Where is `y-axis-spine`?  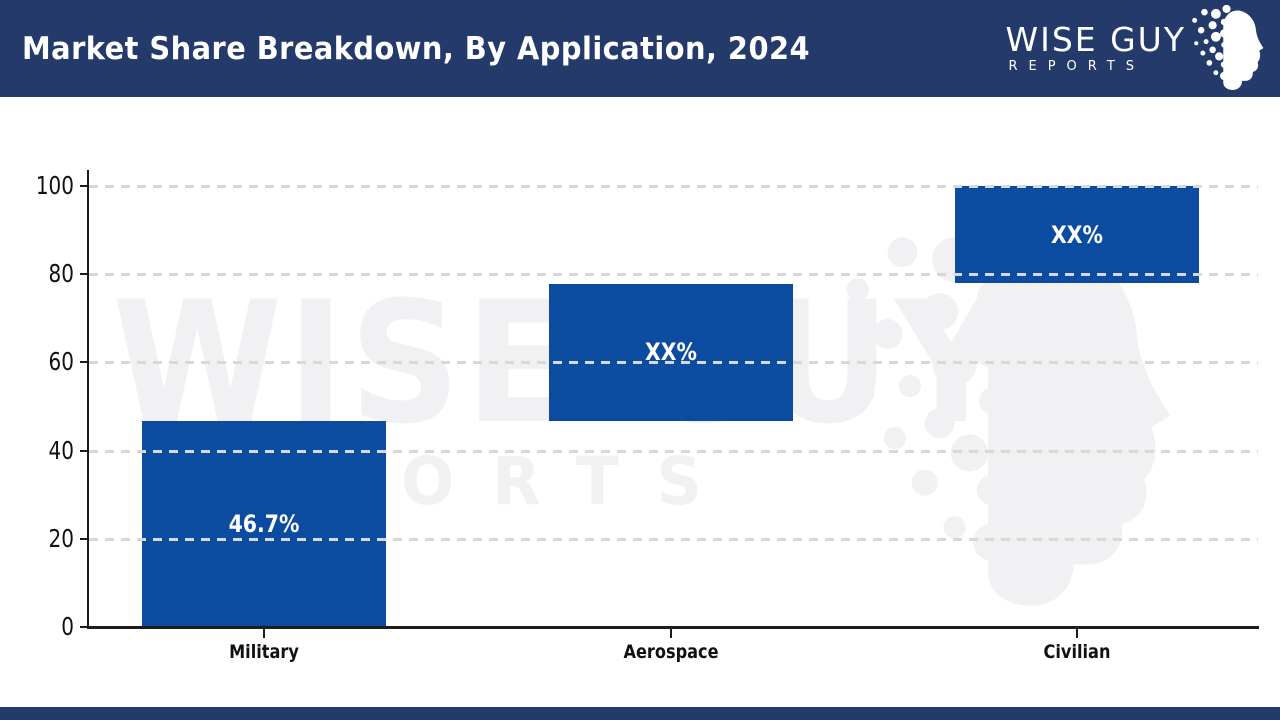 y-axis-spine is located at coordinates (88, 399).